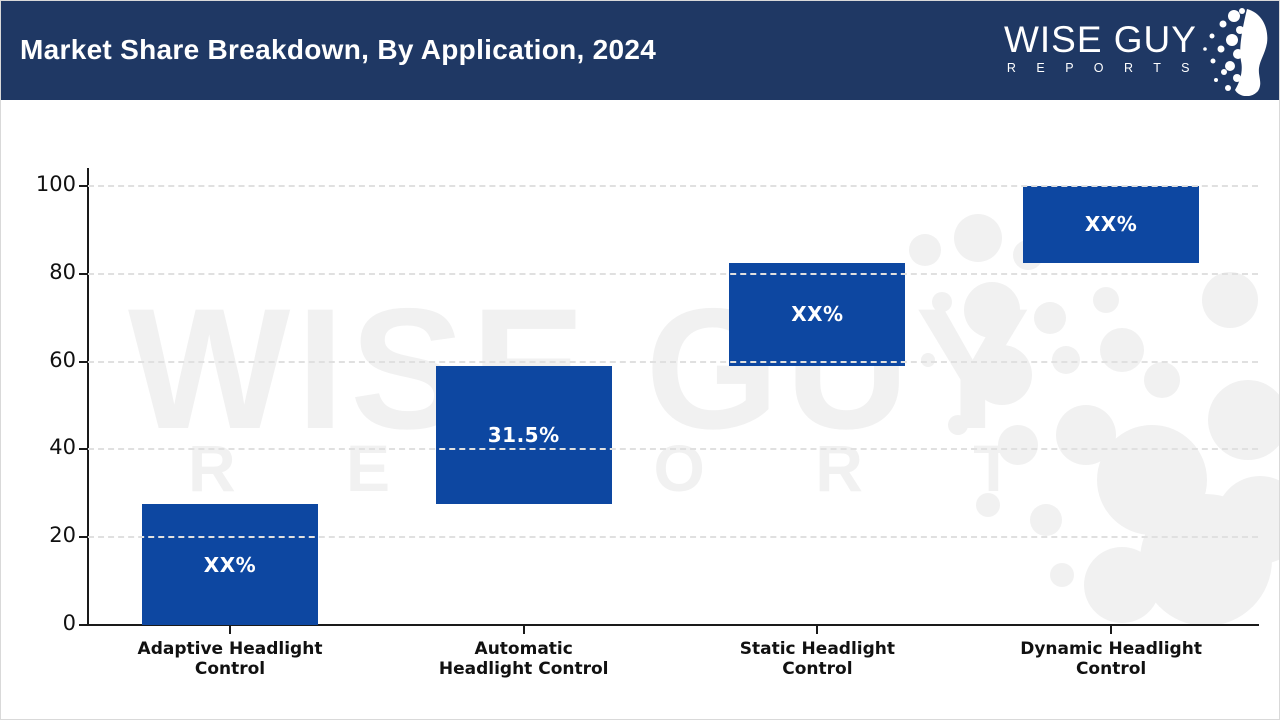 The width and height of the screenshot is (1280, 720). Describe the element at coordinates (817, 649) in the screenshot. I see `x-category-label-line: Static Headlight` at that location.